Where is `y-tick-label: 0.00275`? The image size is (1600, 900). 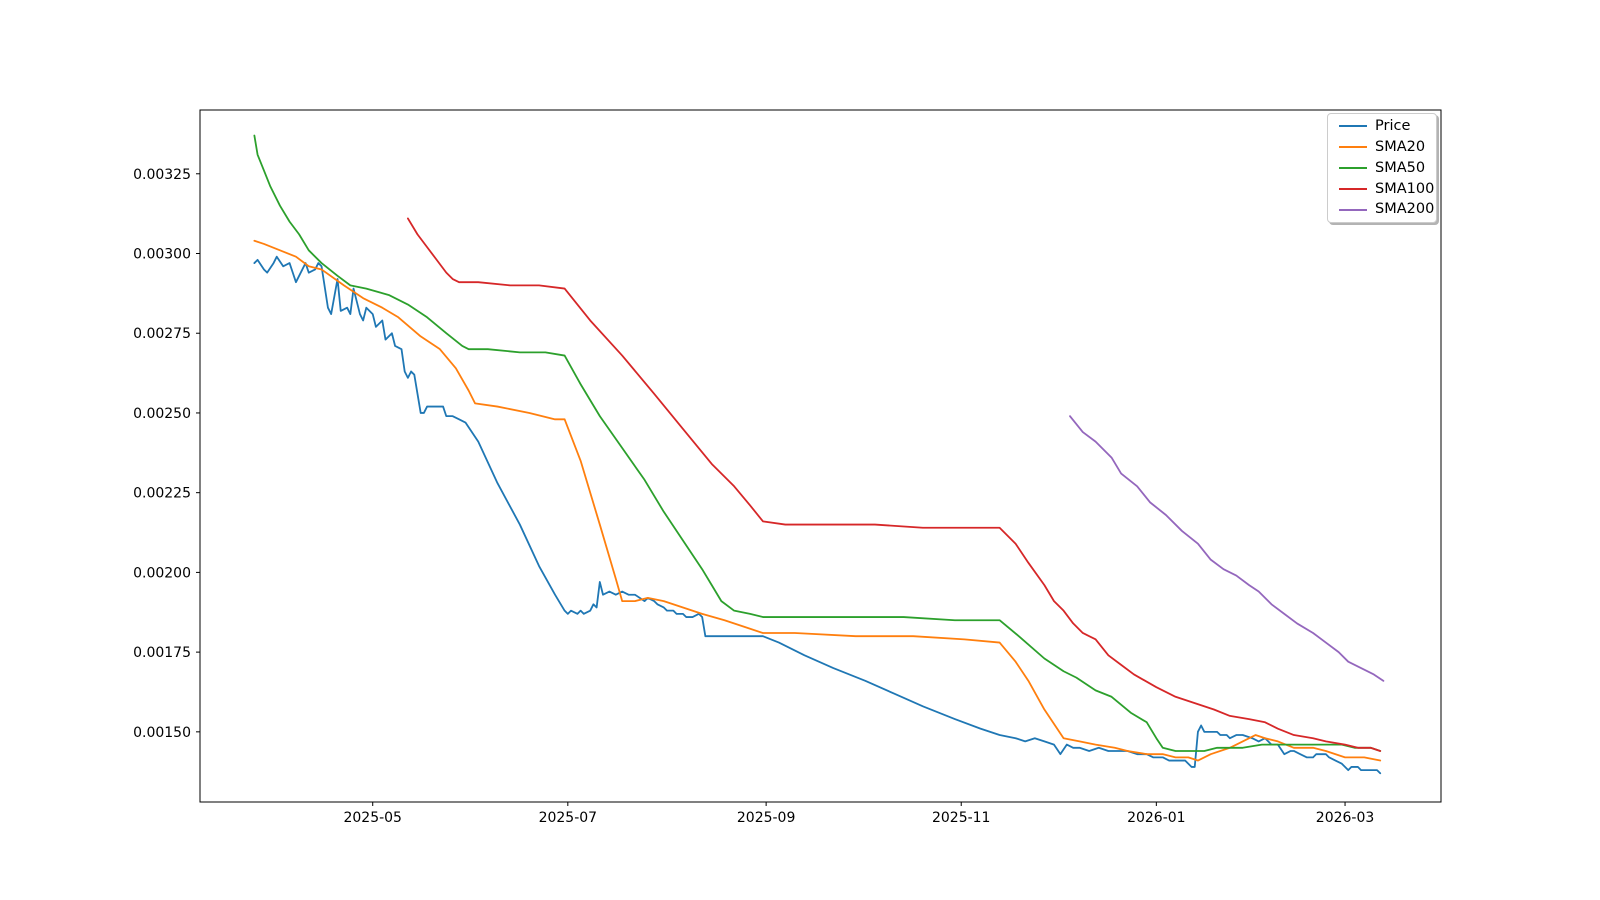 y-tick-label: 0.00275 is located at coordinates (162, 334).